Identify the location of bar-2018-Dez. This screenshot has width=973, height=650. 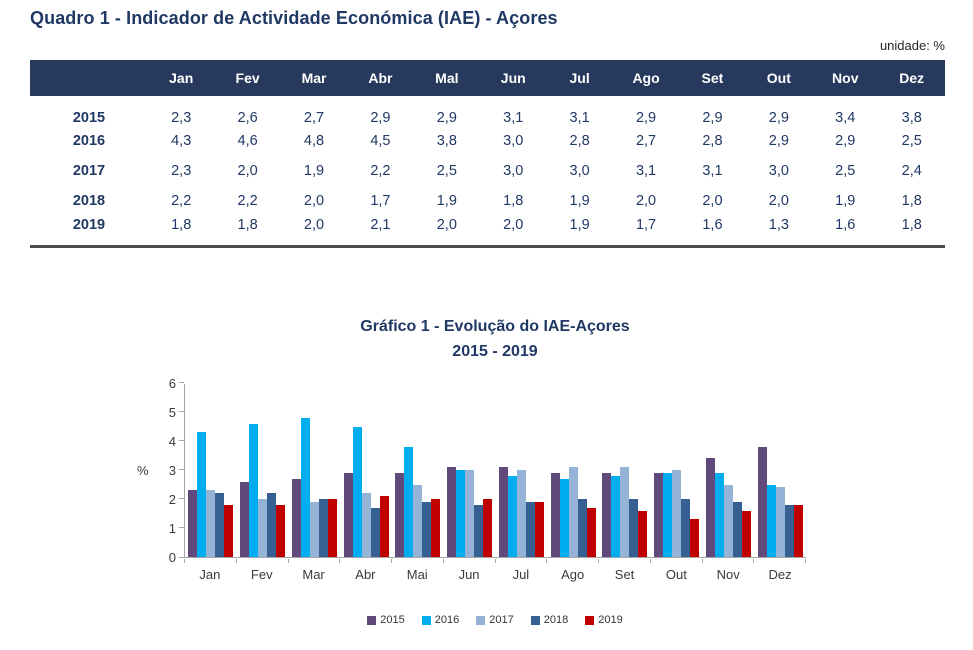
(789, 530).